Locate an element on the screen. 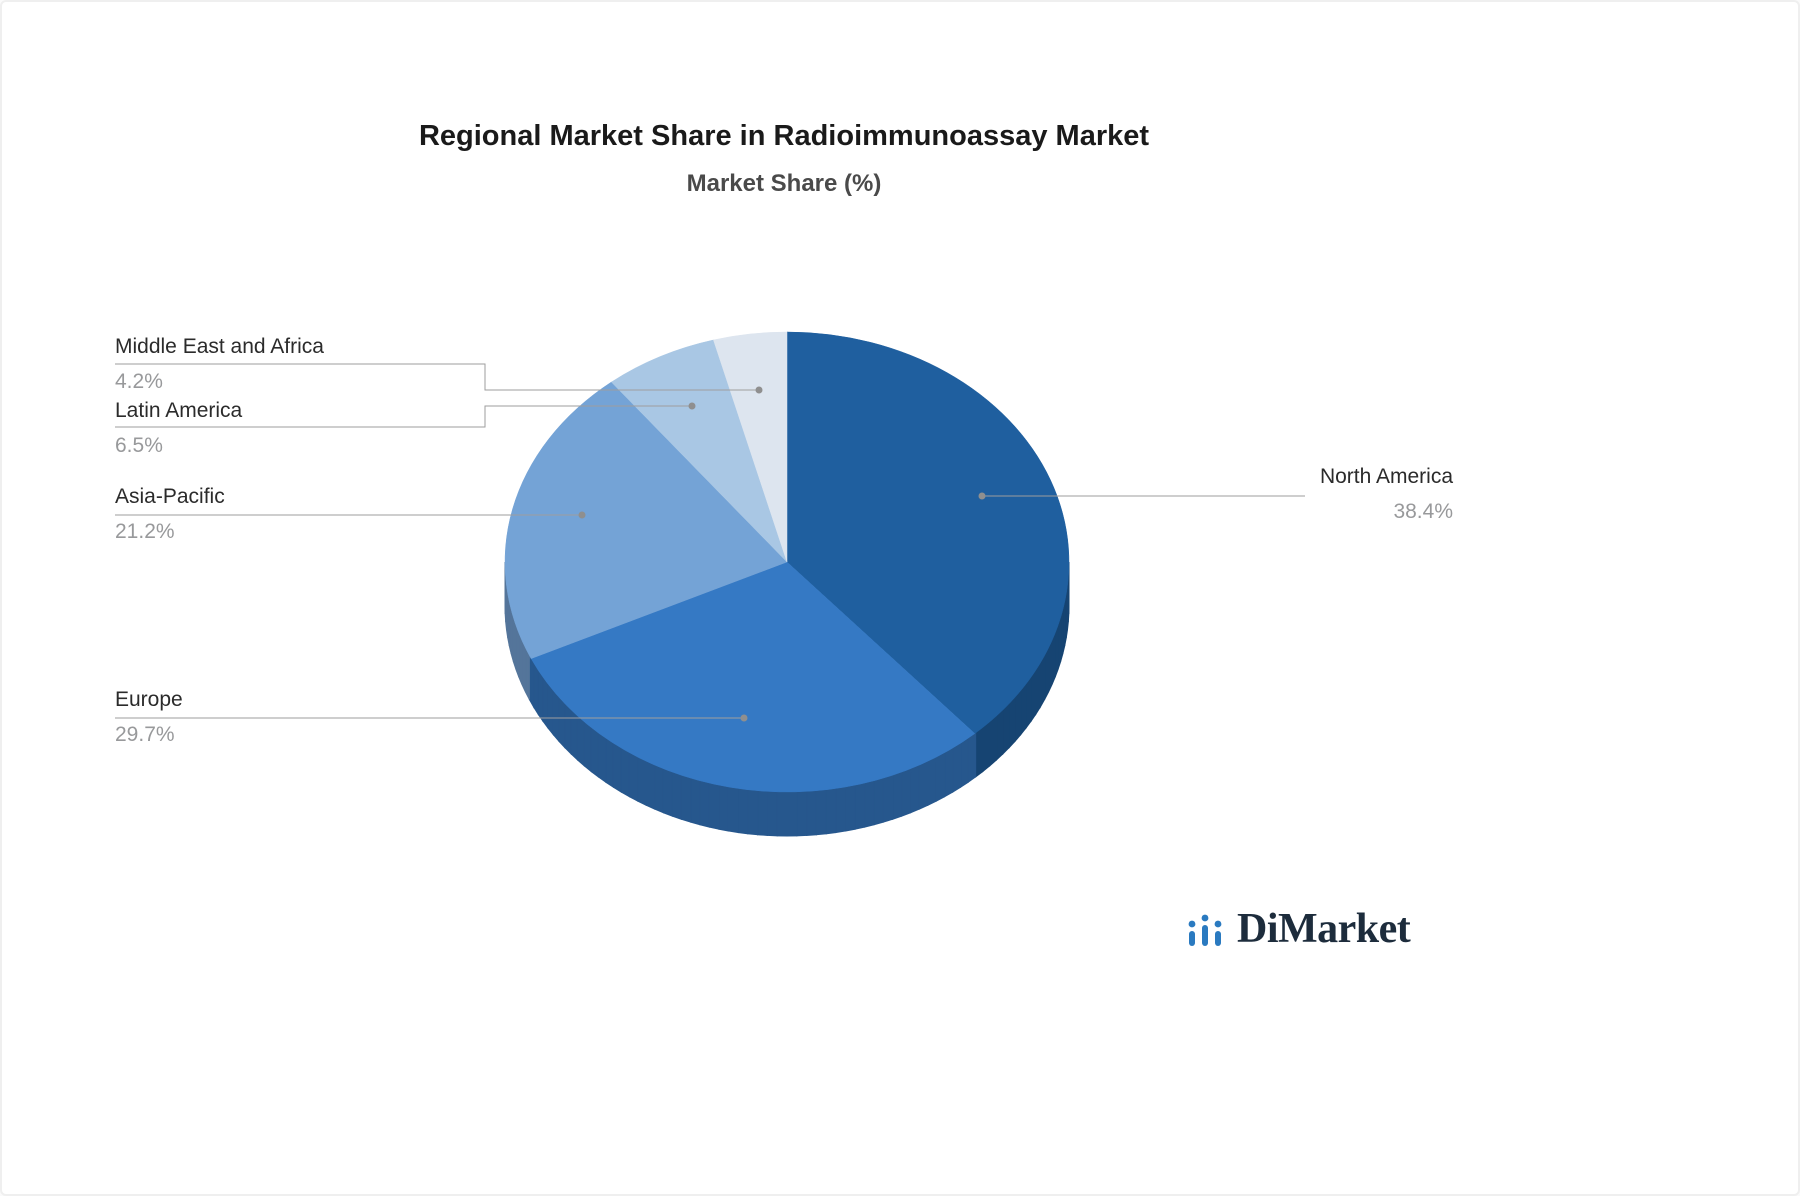 This screenshot has width=1800, height=1196. dimarket-logo: DiMarket is located at coordinates (1299, 929).